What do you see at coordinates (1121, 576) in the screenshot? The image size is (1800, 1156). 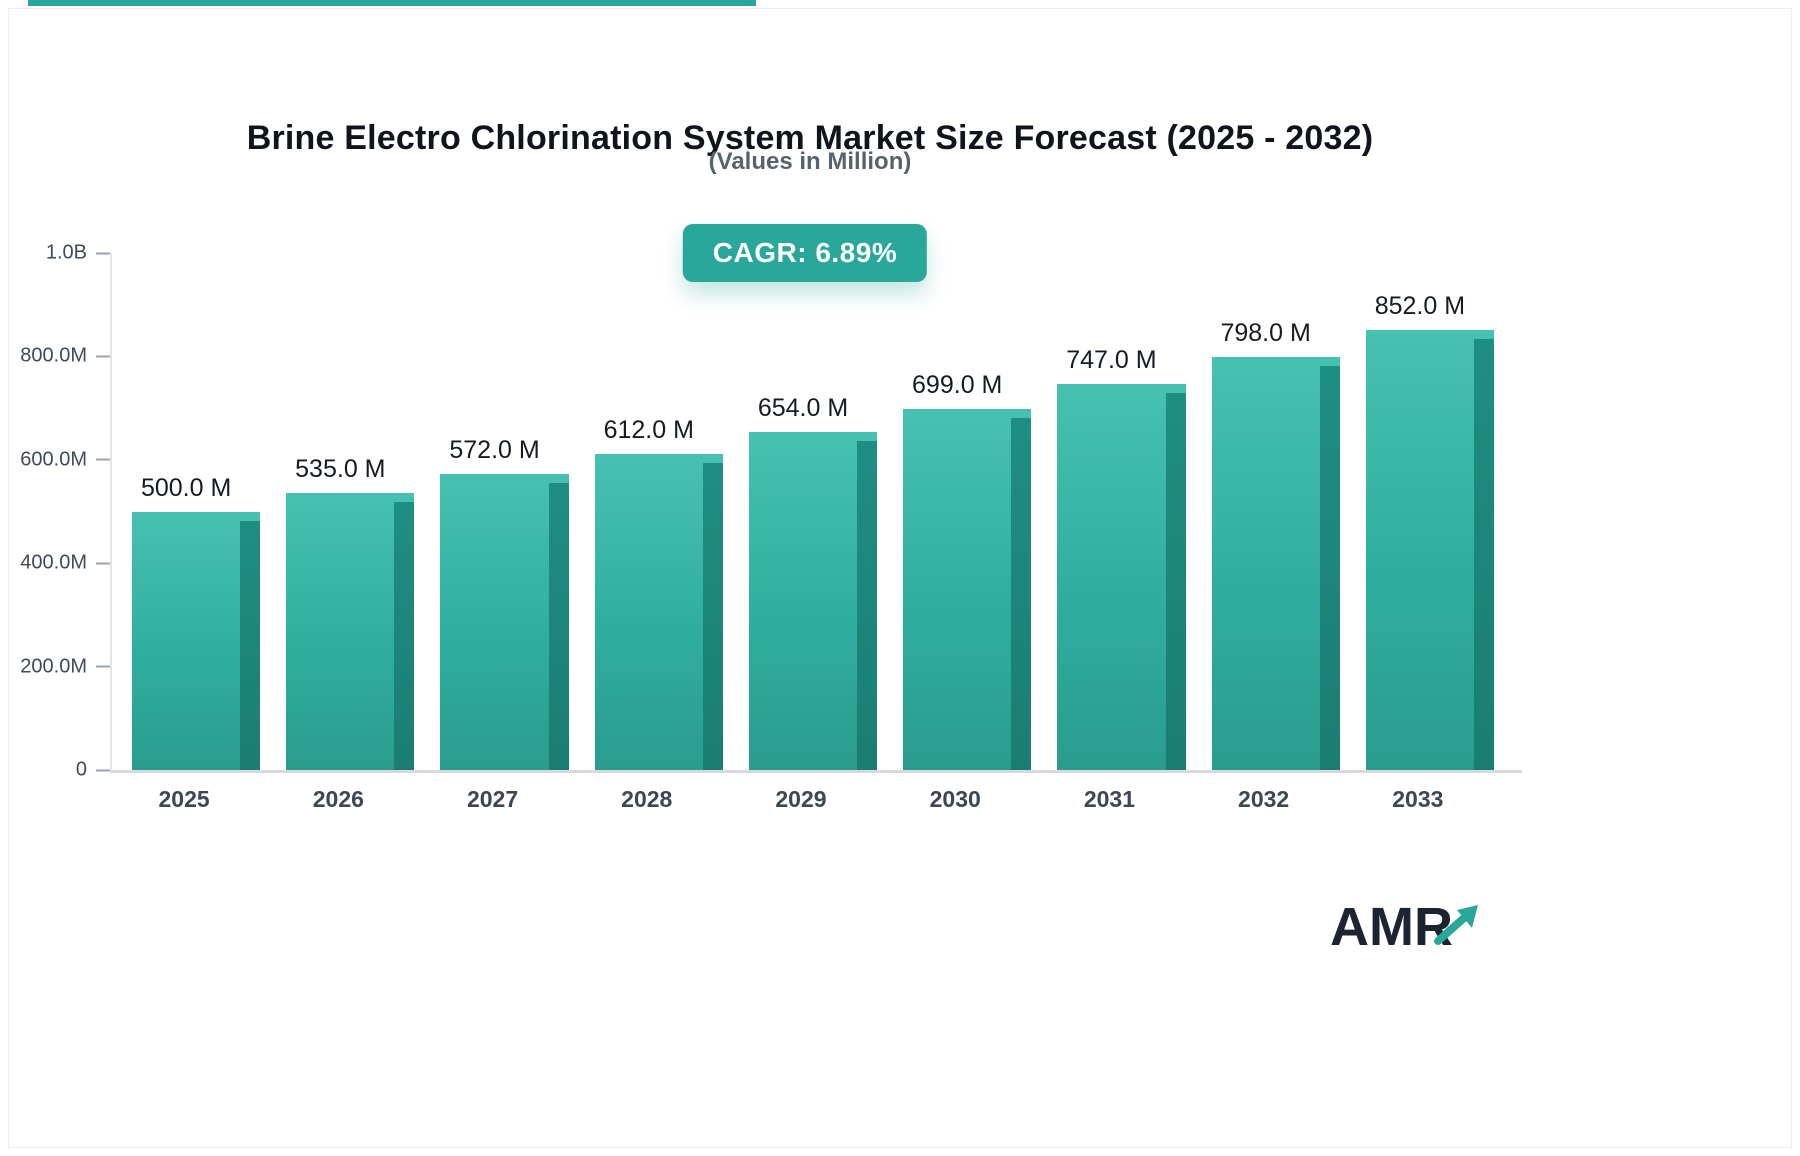 I see `bar-2031` at bounding box center [1121, 576].